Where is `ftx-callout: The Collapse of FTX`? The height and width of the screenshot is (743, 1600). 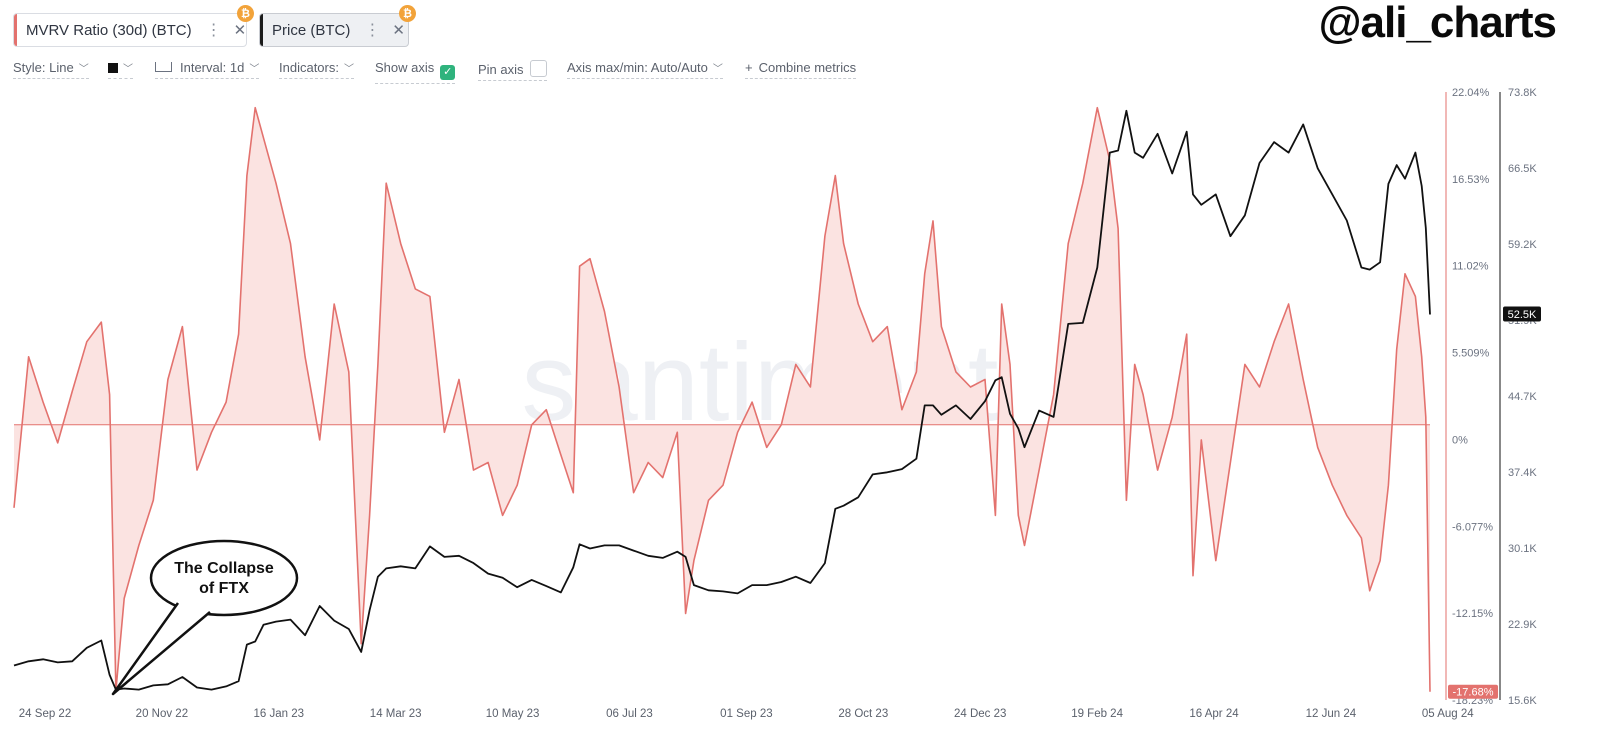
ftx-callout: The Collapse of FTX is located at coordinates (205, 617).